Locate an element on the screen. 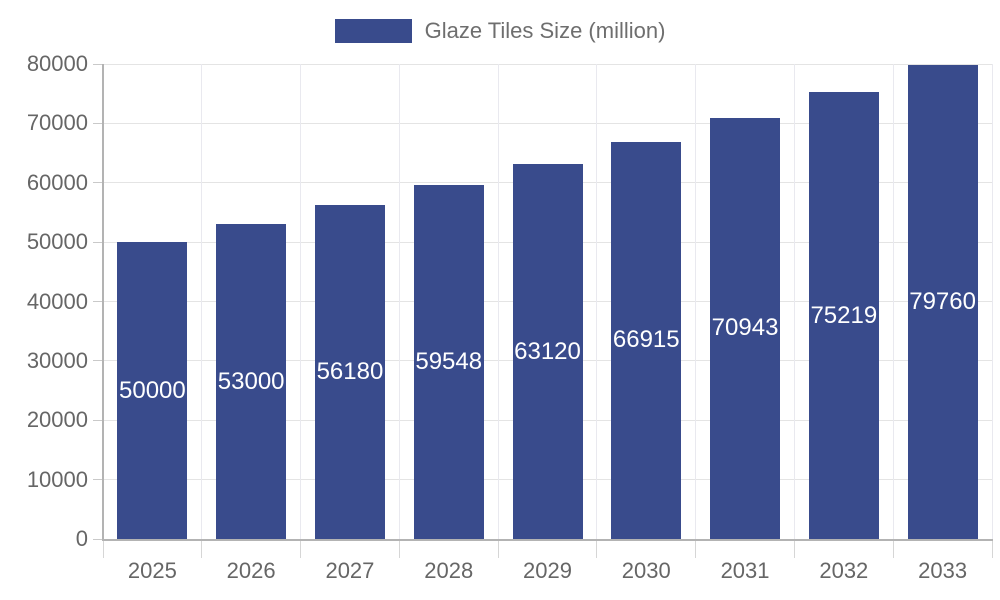  y-axis-tick-label: 60000 is located at coordinates (57, 182).